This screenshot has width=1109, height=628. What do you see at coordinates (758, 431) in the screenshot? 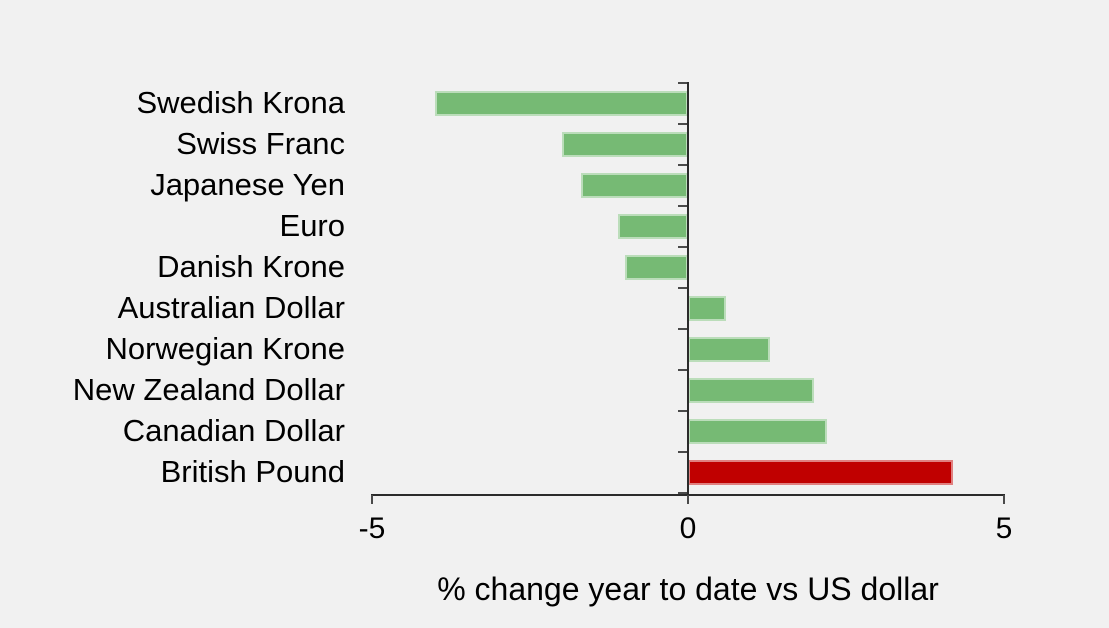
I see `bar-canadian-dollar` at bounding box center [758, 431].